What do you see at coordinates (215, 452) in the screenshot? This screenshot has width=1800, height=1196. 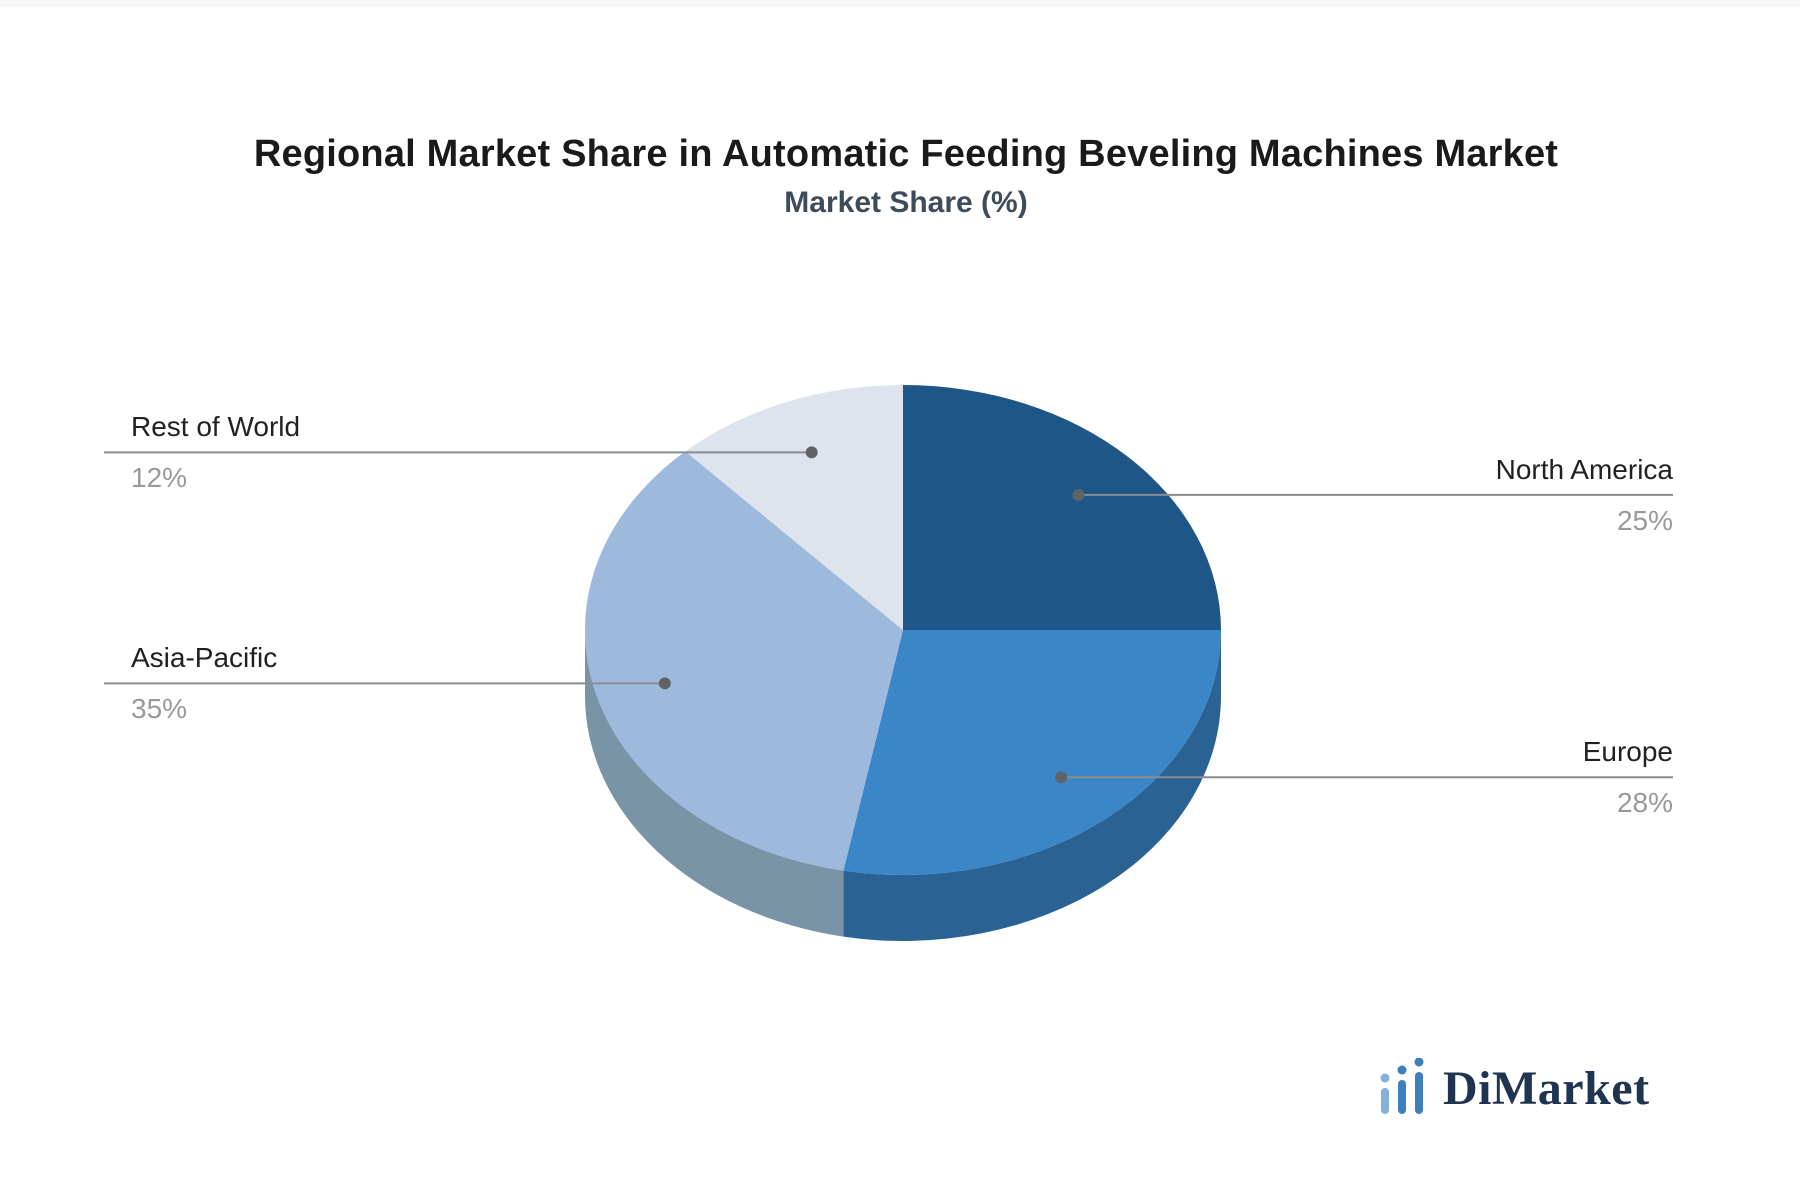 I see `callout-label-rest-of-world: Rest of World 12%` at bounding box center [215, 452].